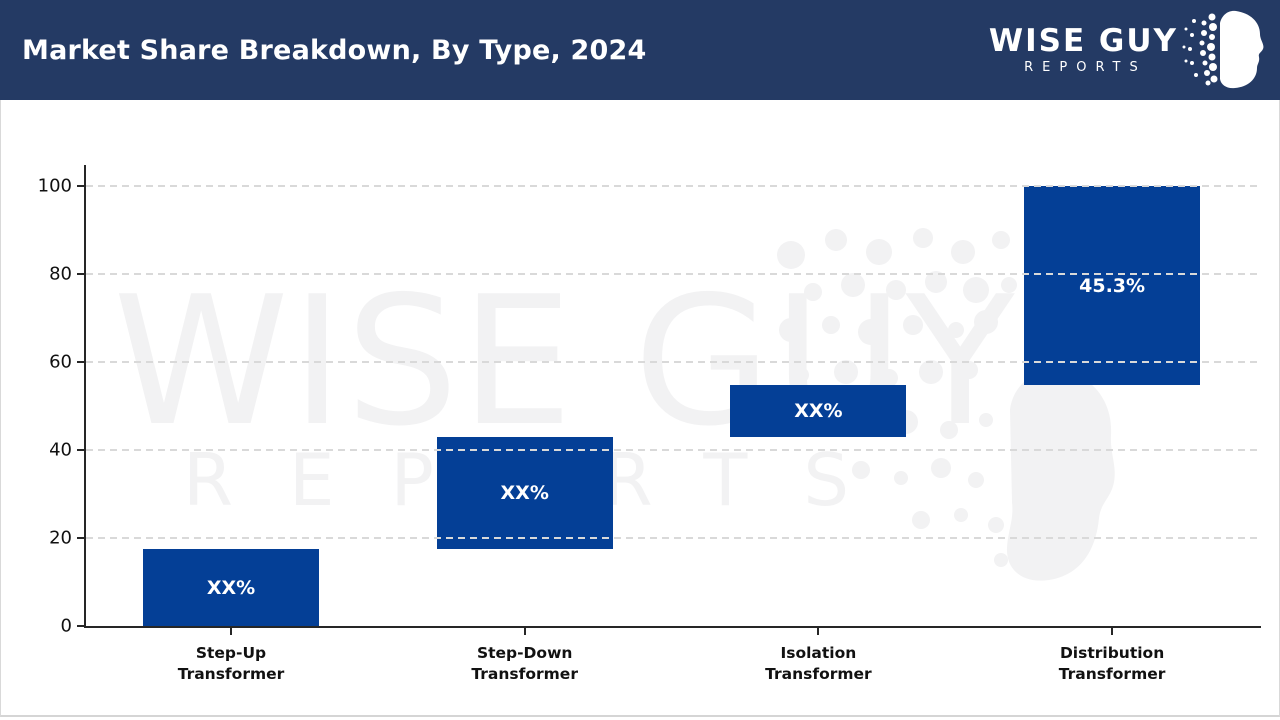 The image size is (1280, 720). What do you see at coordinates (60, 538) in the screenshot?
I see `y-tick-label: 20` at bounding box center [60, 538].